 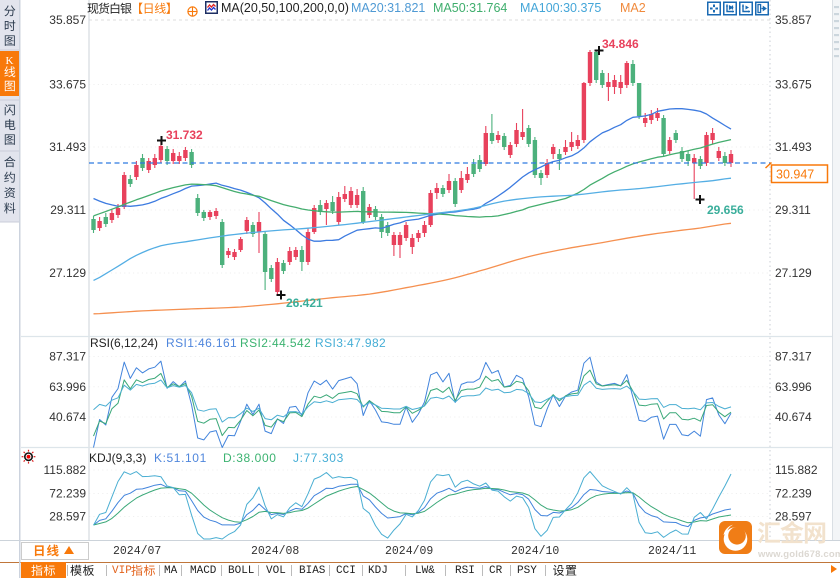 What do you see at coordinates (304, 303) in the screenshot?
I see `svg-text: 26.421` at bounding box center [304, 303].